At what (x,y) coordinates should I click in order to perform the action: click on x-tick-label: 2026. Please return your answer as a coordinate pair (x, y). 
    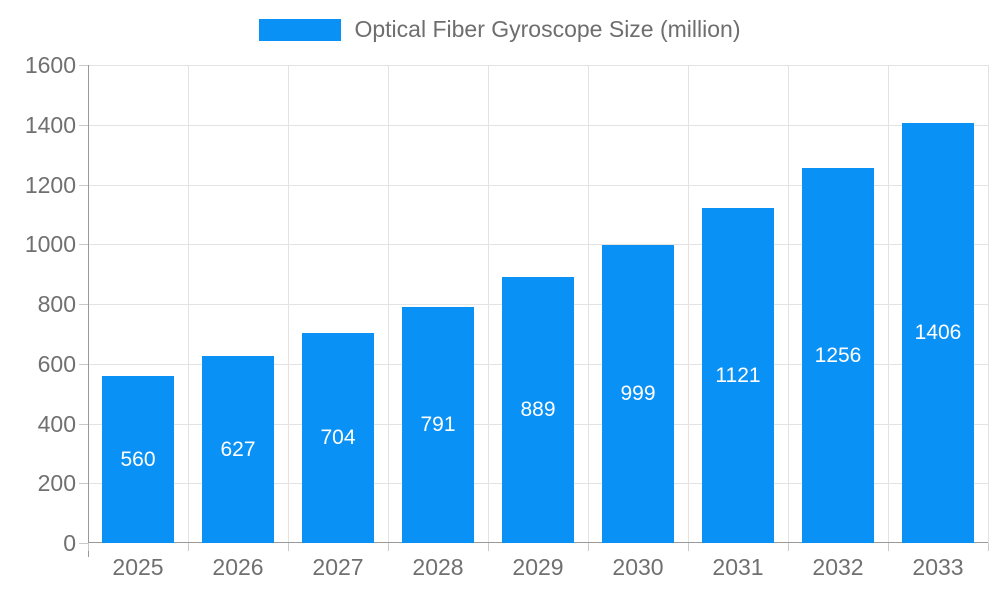
    Looking at the image, I should click on (238, 567).